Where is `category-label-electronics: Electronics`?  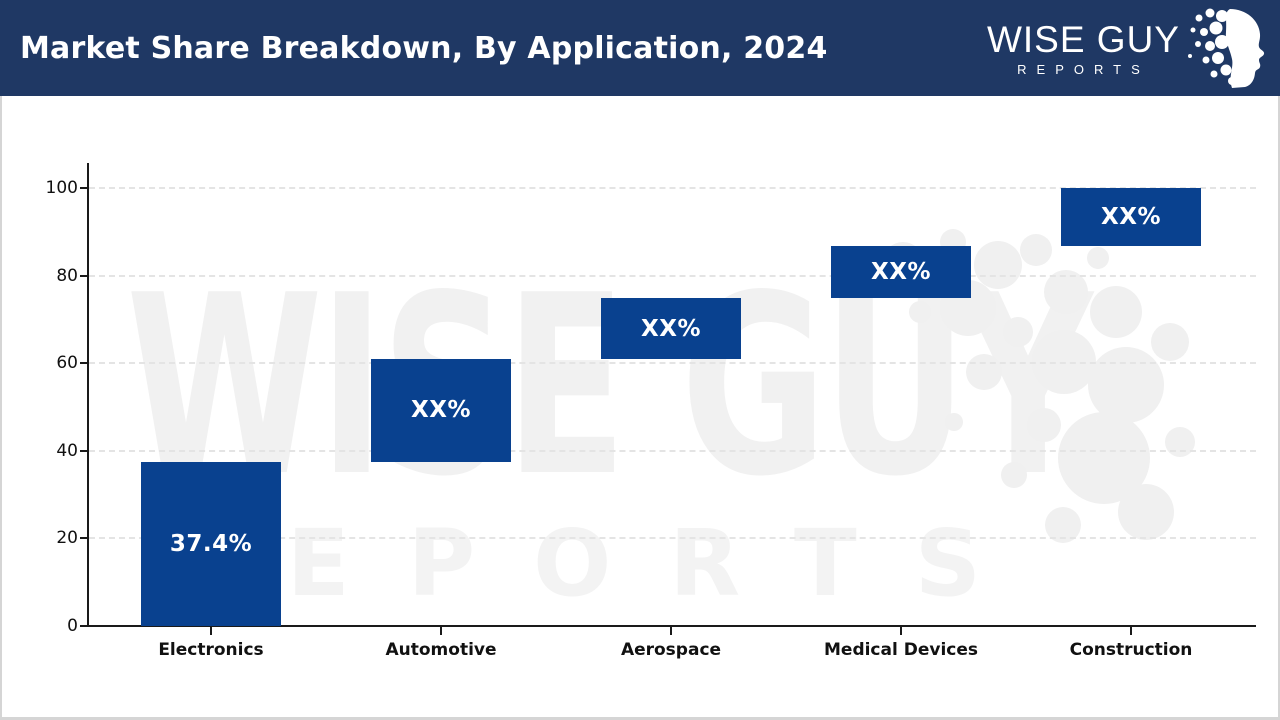
category-label-electronics: Electronics is located at coordinates (211, 650).